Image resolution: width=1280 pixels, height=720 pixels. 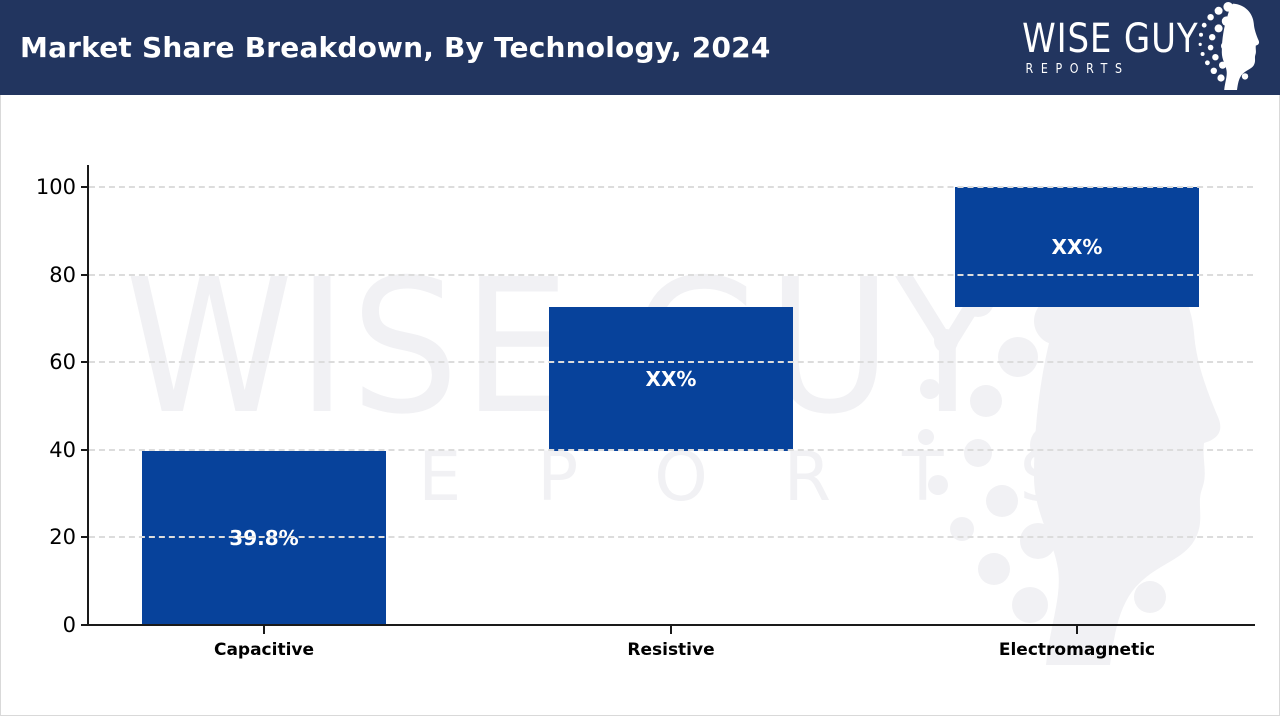 What do you see at coordinates (1077, 650) in the screenshot?
I see `x-category-label-2: Electromagnetic` at bounding box center [1077, 650].